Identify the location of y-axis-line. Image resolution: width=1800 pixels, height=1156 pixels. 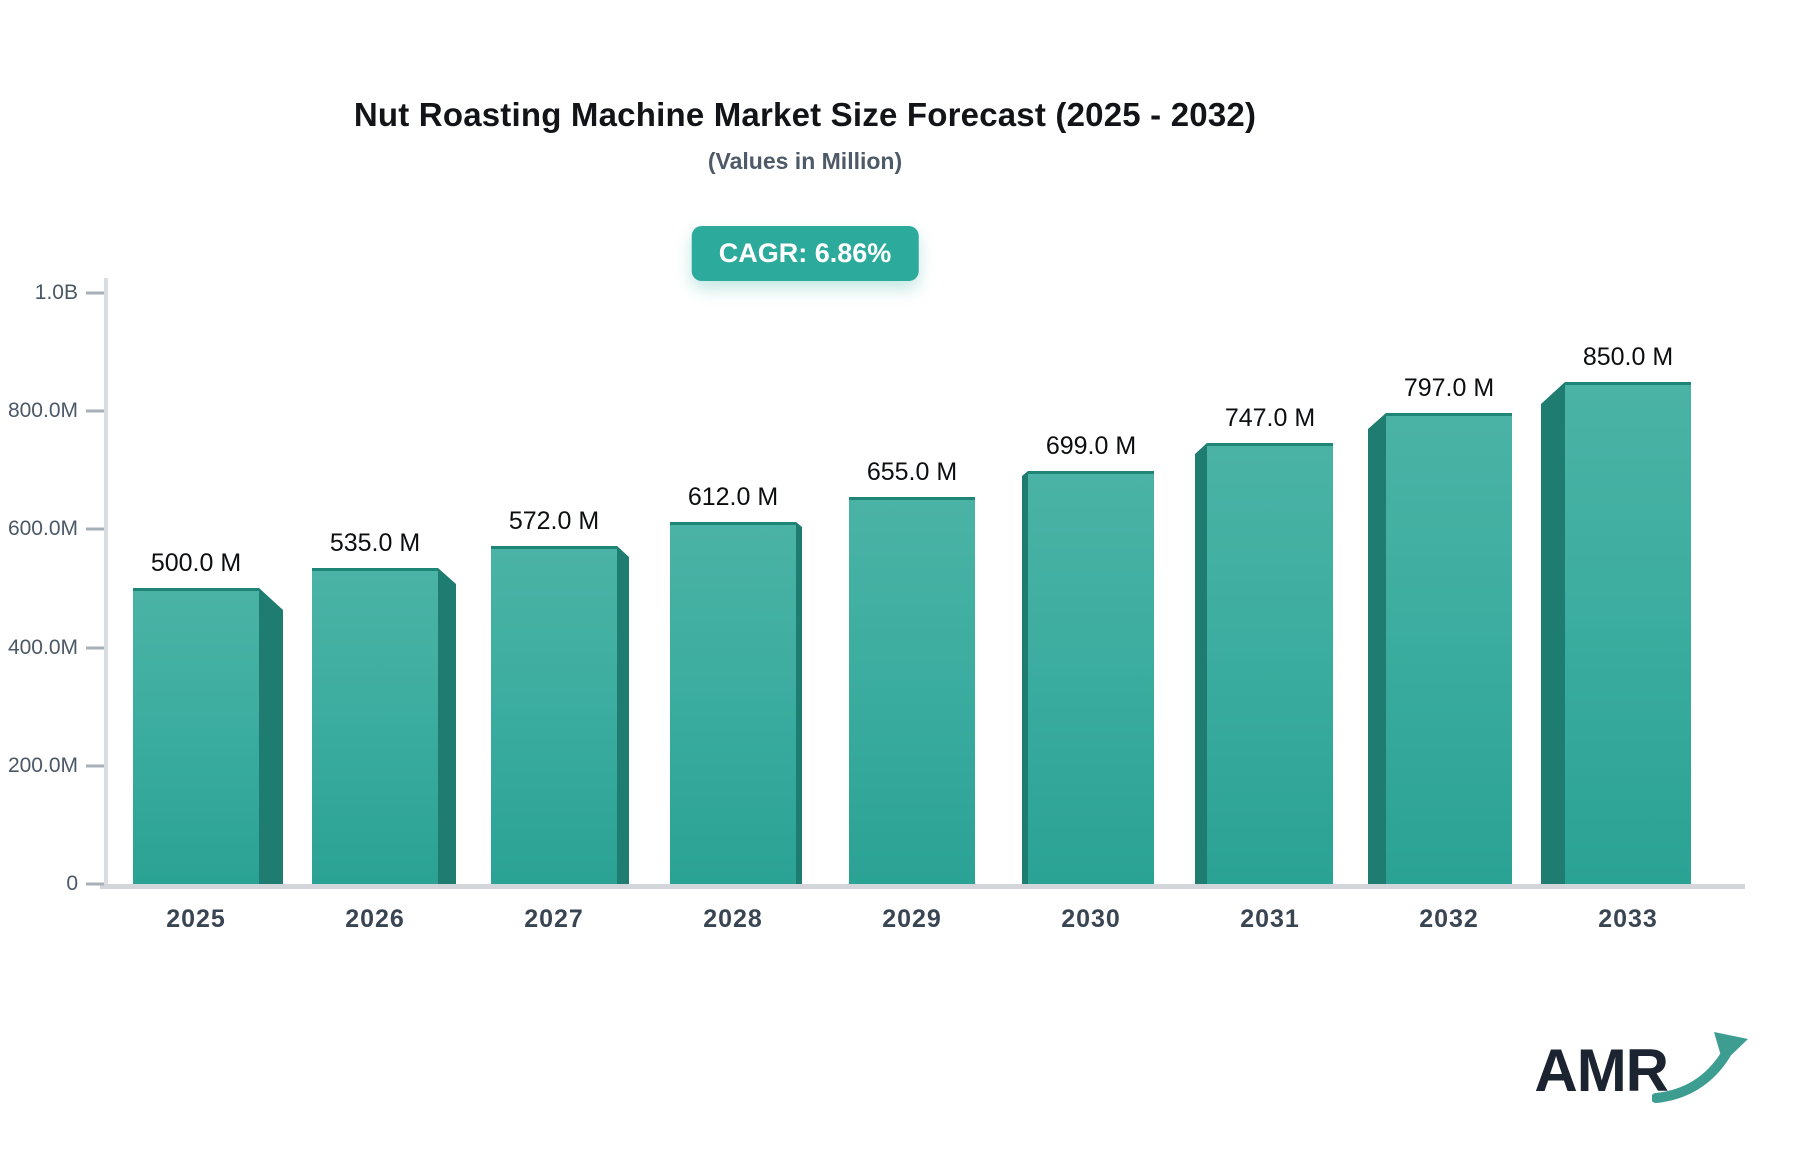
(106, 582).